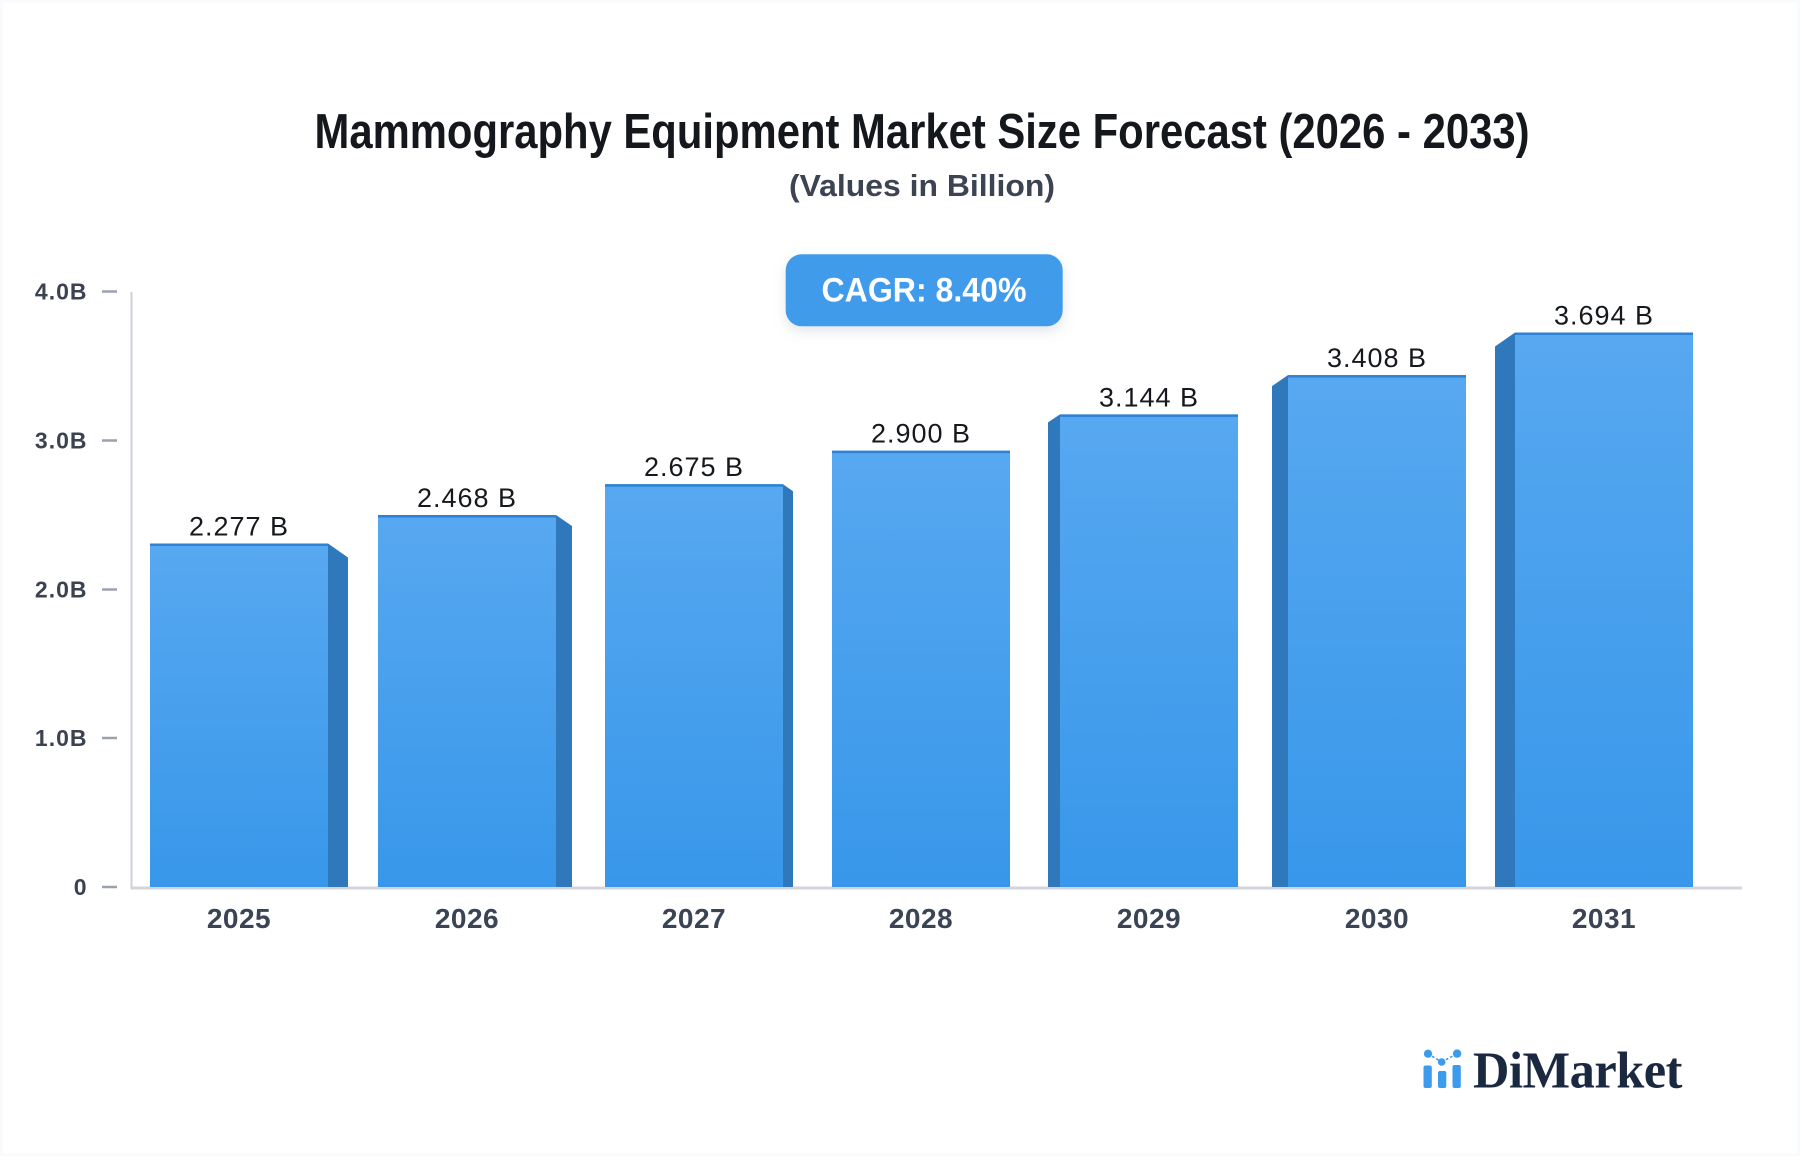  I want to click on svg-text: 2026, so click(467, 918).